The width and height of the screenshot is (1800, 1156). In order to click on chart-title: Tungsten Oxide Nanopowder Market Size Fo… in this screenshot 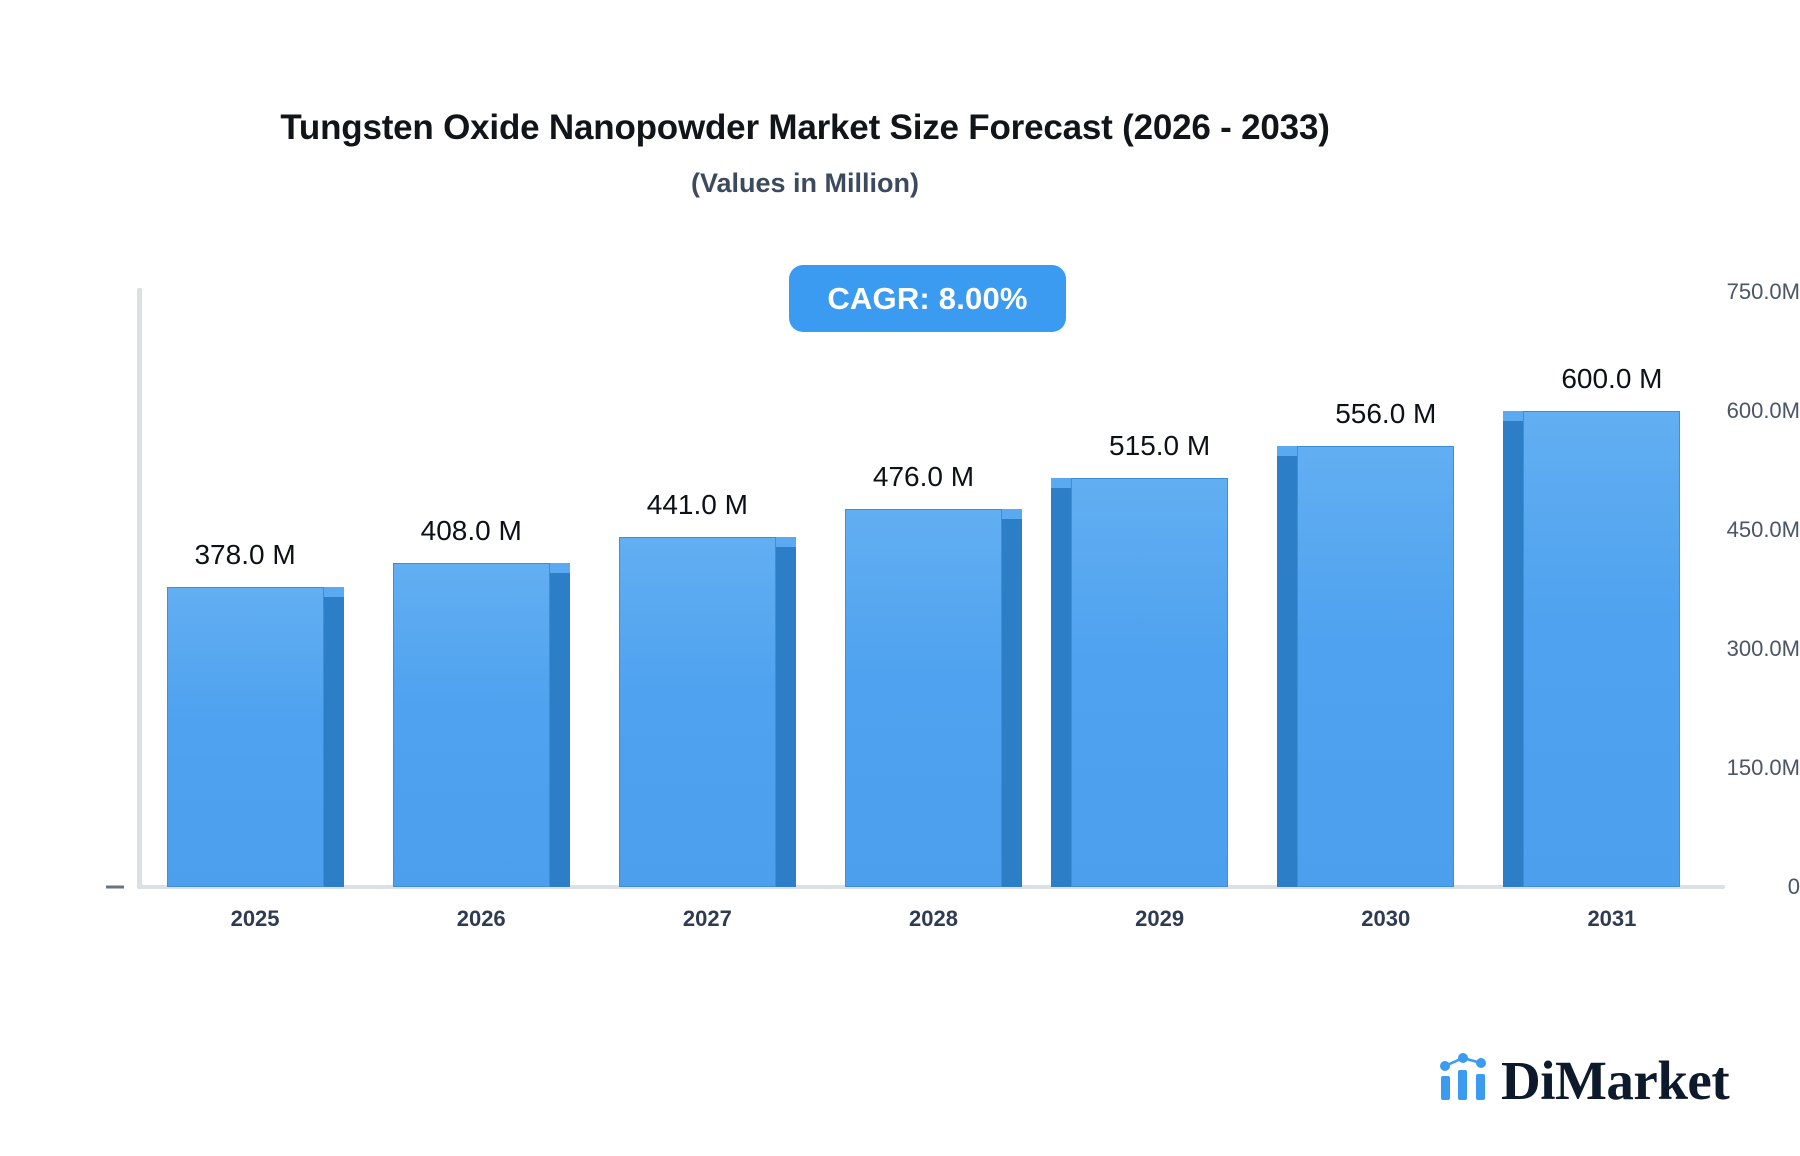, I will do `click(805, 127)`.